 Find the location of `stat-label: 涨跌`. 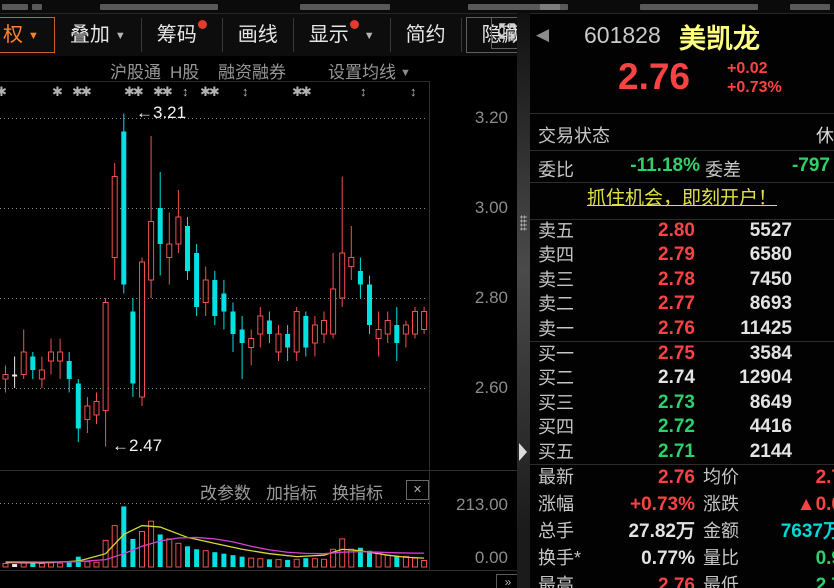

stat-label: 涨跌 is located at coordinates (721, 504).